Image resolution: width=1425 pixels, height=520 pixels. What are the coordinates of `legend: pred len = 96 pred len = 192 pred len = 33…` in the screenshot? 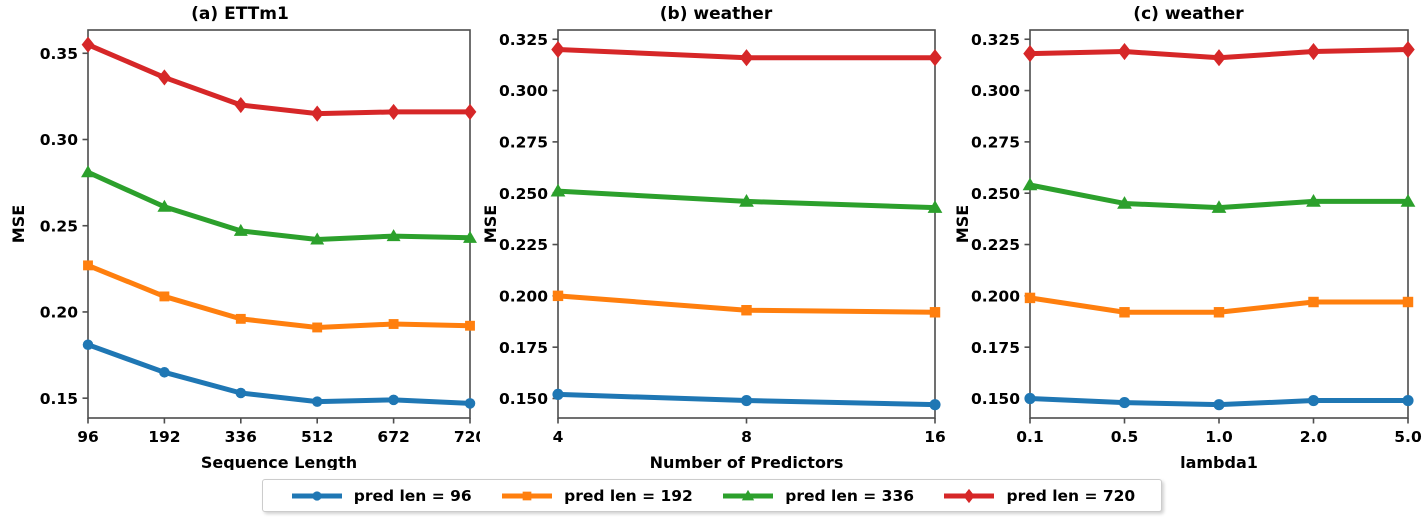 It's located at (712, 495).